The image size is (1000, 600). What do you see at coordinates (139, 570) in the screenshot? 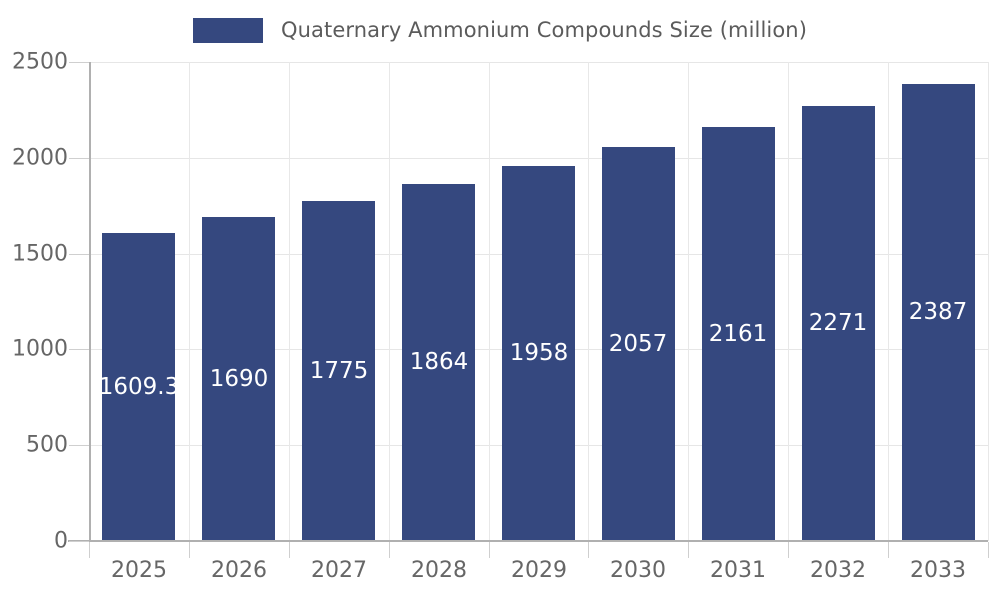
I see `x-axis-tick-label: 2025` at bounding box center [139, 570].